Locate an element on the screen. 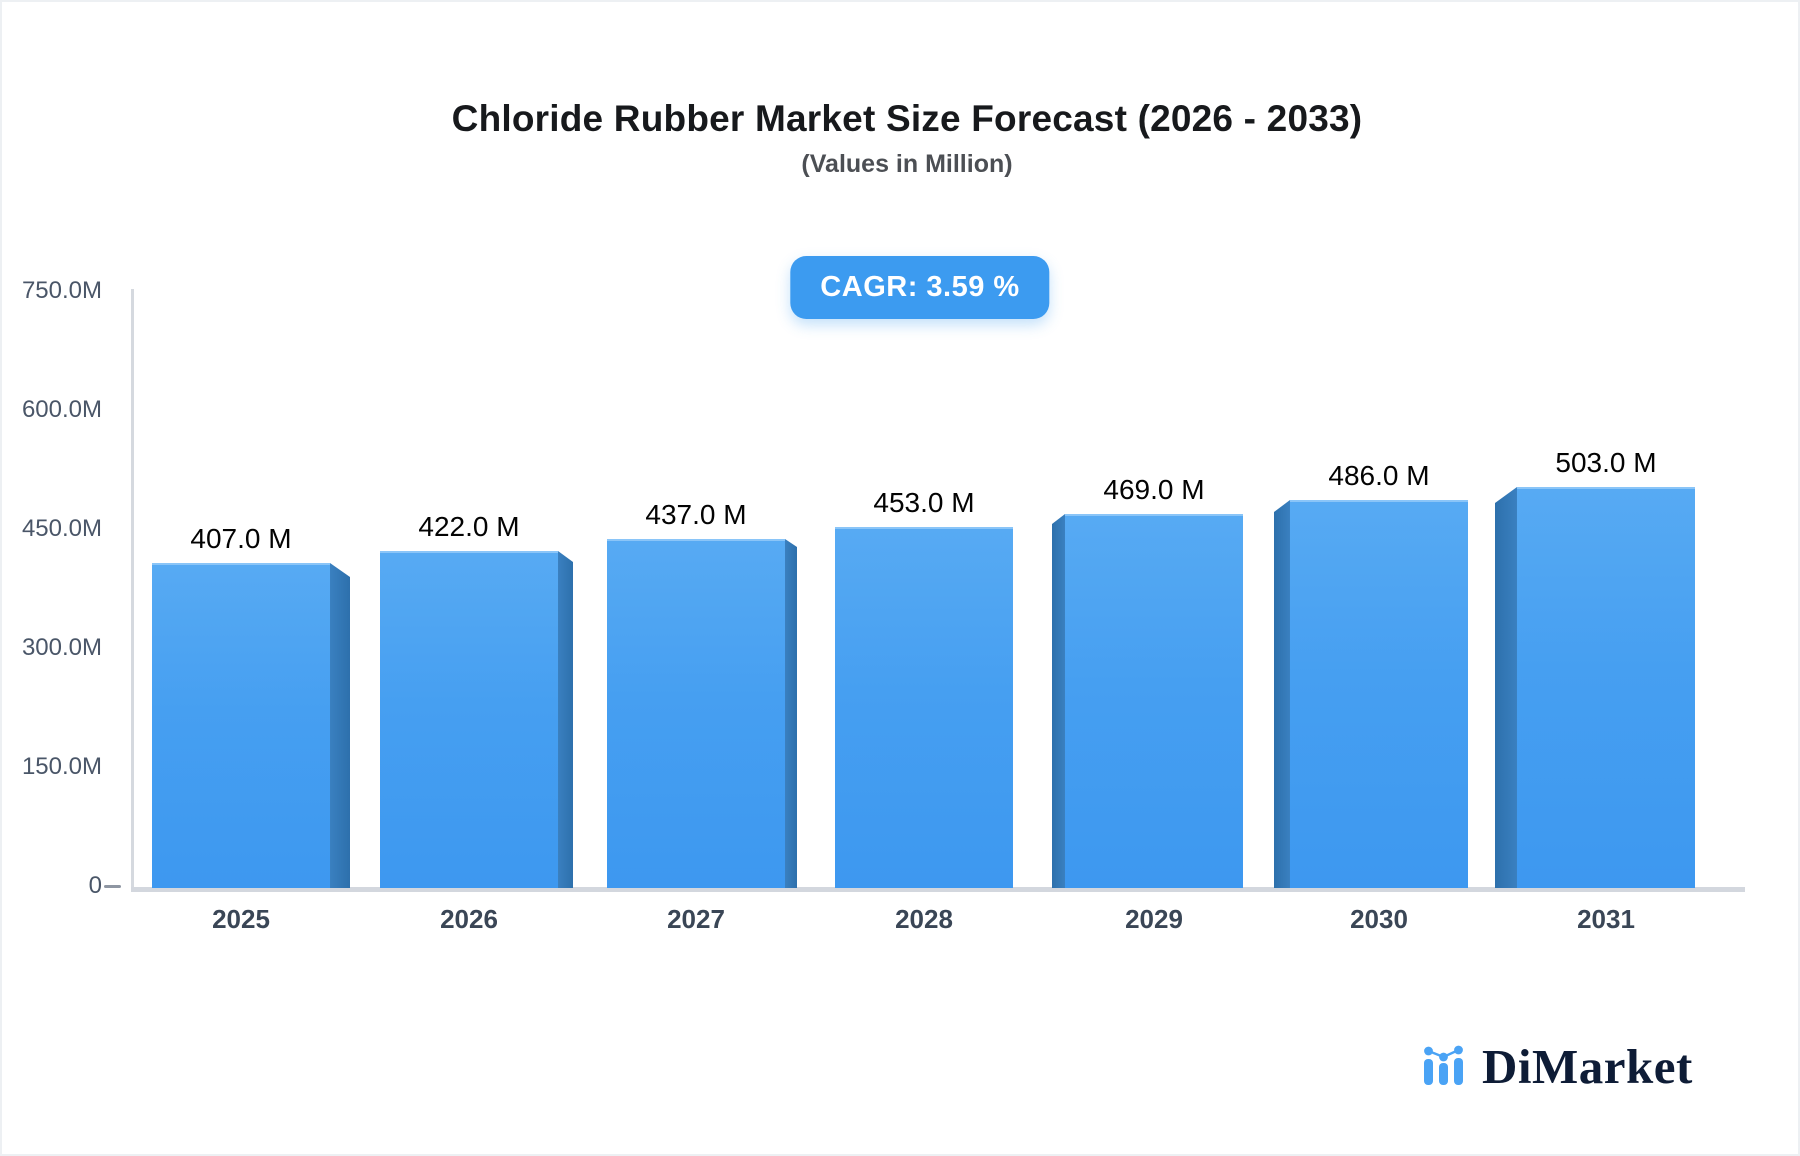 The width and height of the screenshot is (1800, 1156). y-tick-label-300.0M: 300.0M is located at coordinates (61, 647).